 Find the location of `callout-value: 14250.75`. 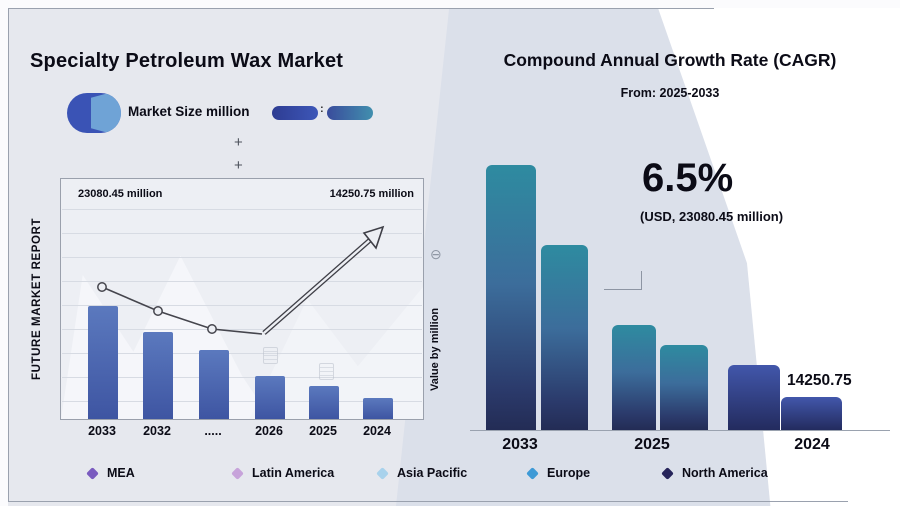

callout-value: 14250.75 is located at coordinates (819, 380).